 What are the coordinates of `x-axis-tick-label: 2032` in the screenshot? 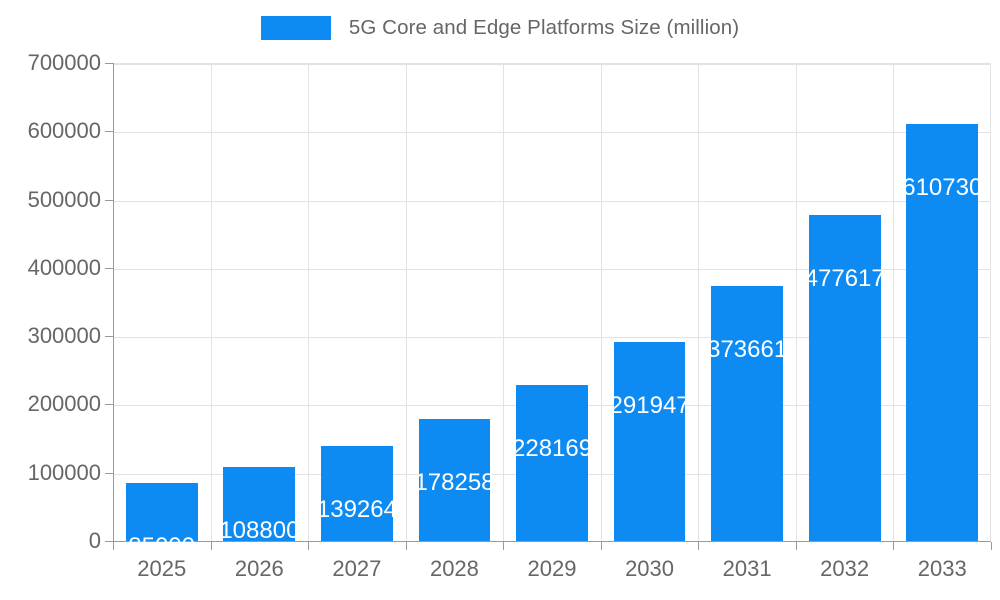 It's located at (845, 568).